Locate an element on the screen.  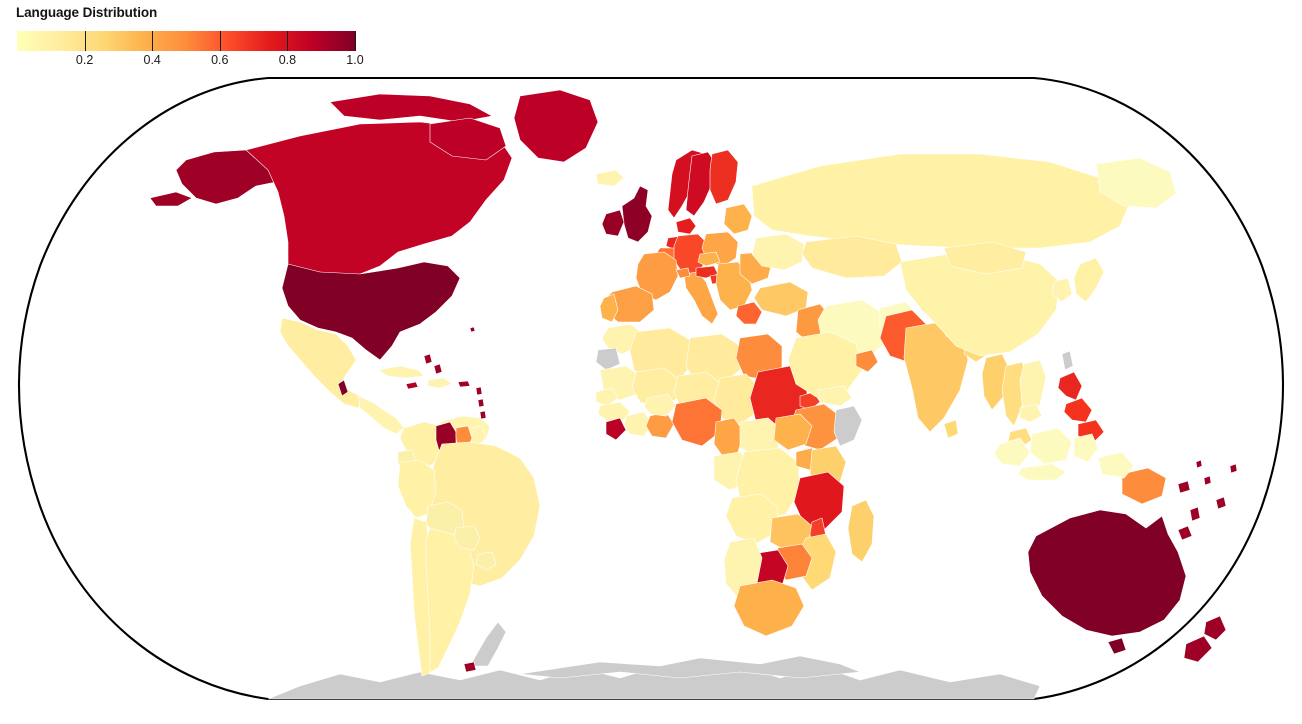
colorbar-tick-0.6 is located at coordinates (220, 41).